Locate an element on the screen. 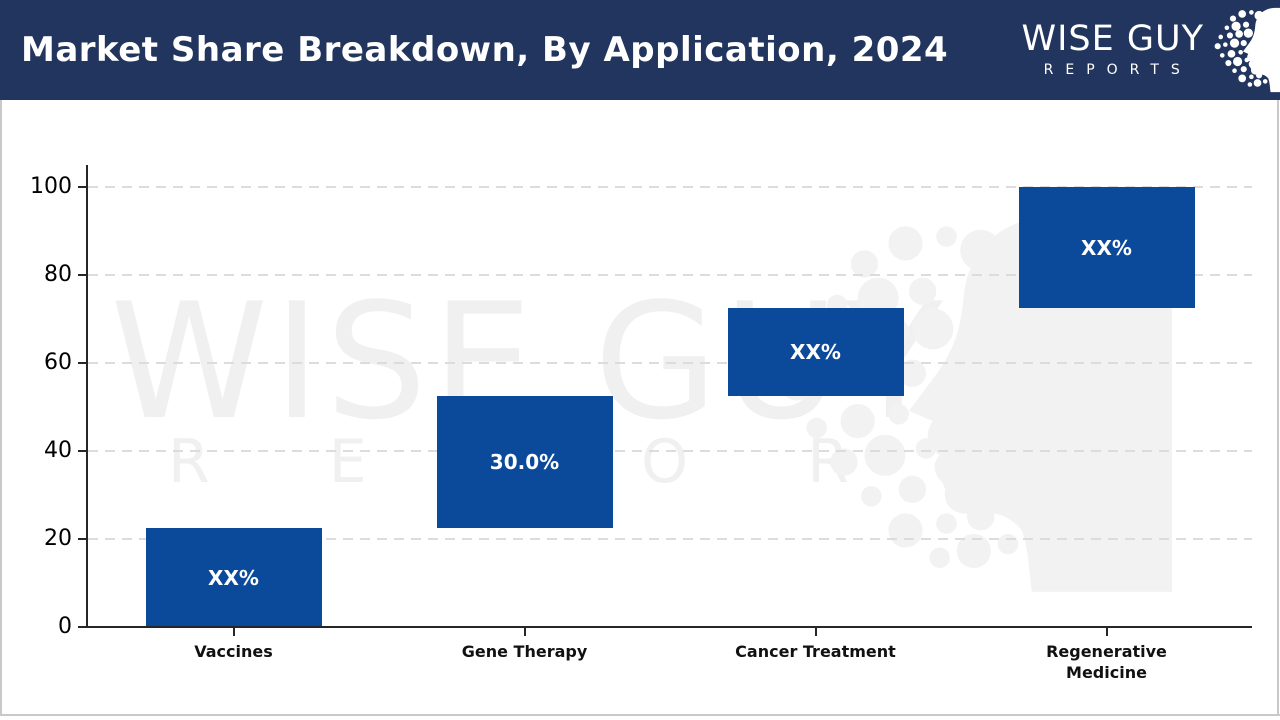  brand-logo: WISE GUY REPORTS is located at coordinates (1150, 50).